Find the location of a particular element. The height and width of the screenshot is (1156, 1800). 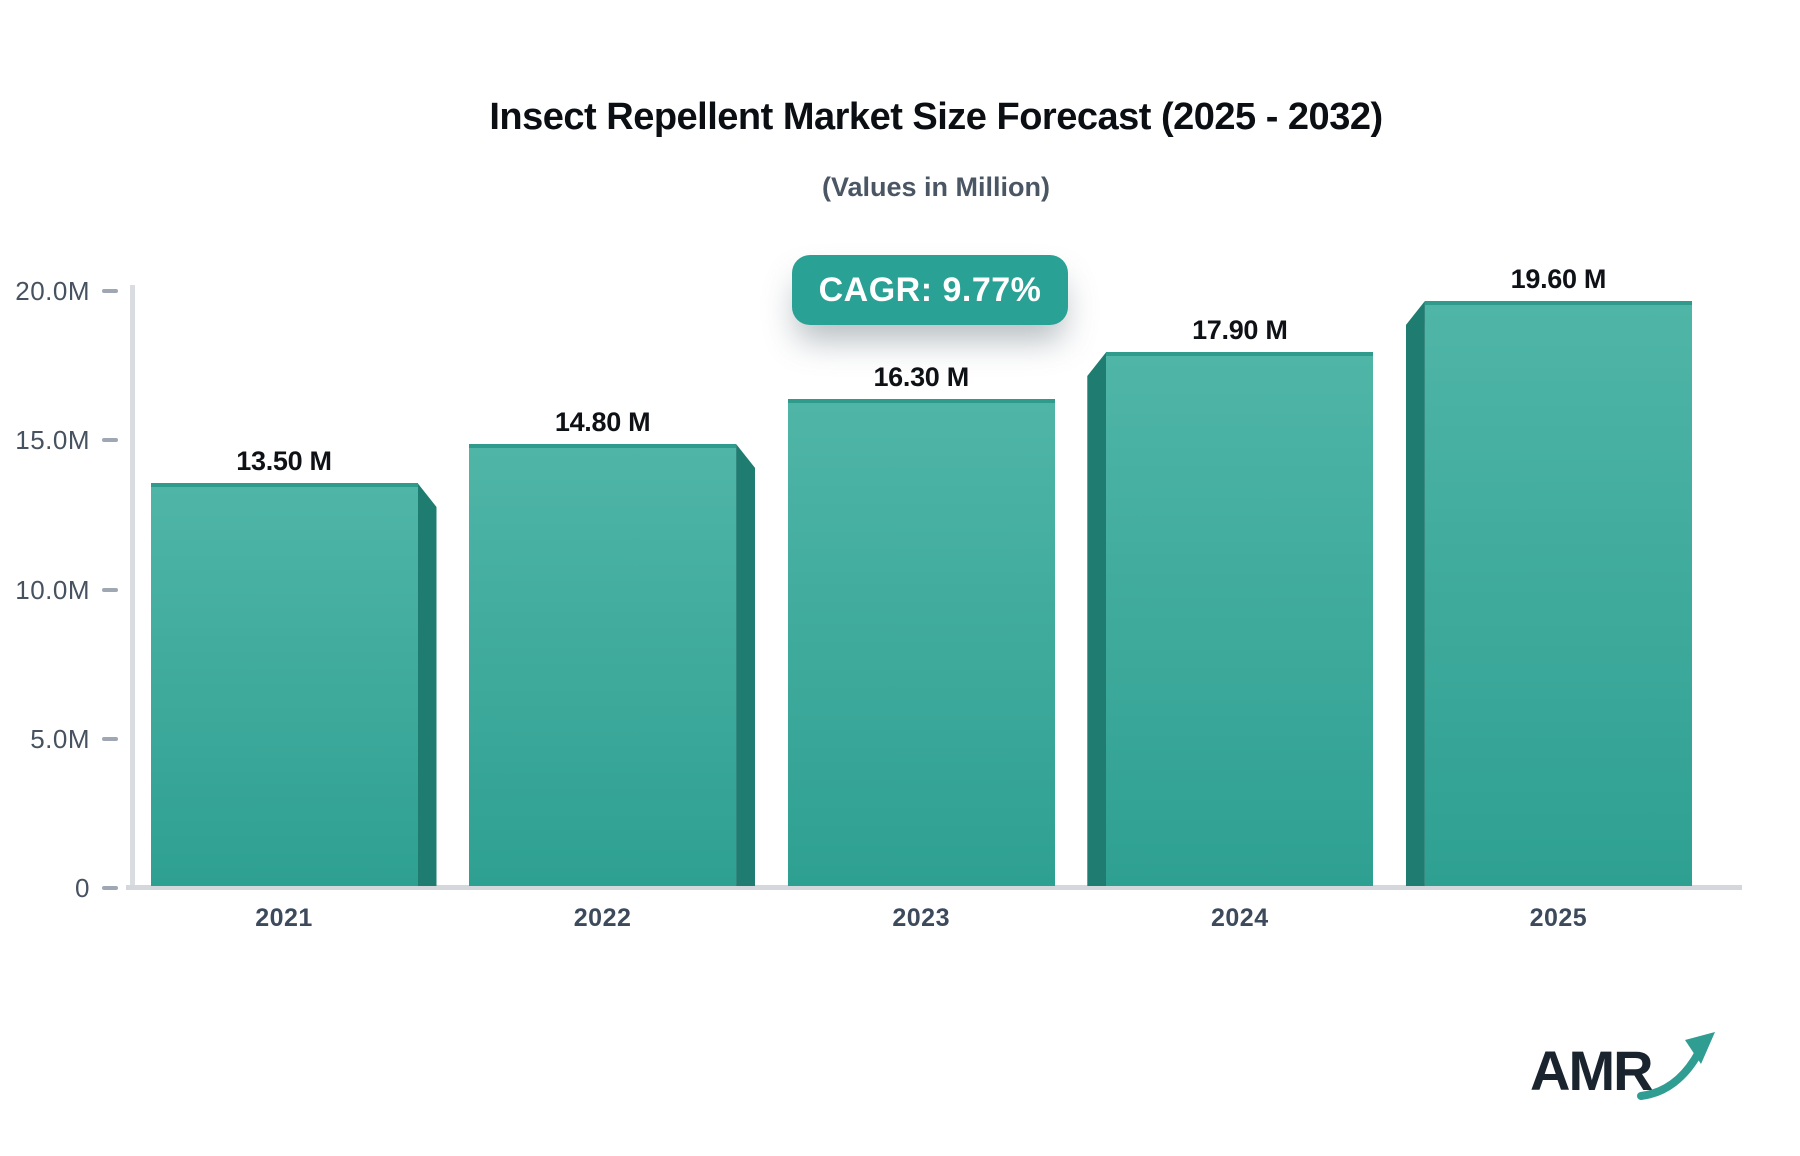

x-axis-year-label: 2022 is located at coordinates (602, 918).